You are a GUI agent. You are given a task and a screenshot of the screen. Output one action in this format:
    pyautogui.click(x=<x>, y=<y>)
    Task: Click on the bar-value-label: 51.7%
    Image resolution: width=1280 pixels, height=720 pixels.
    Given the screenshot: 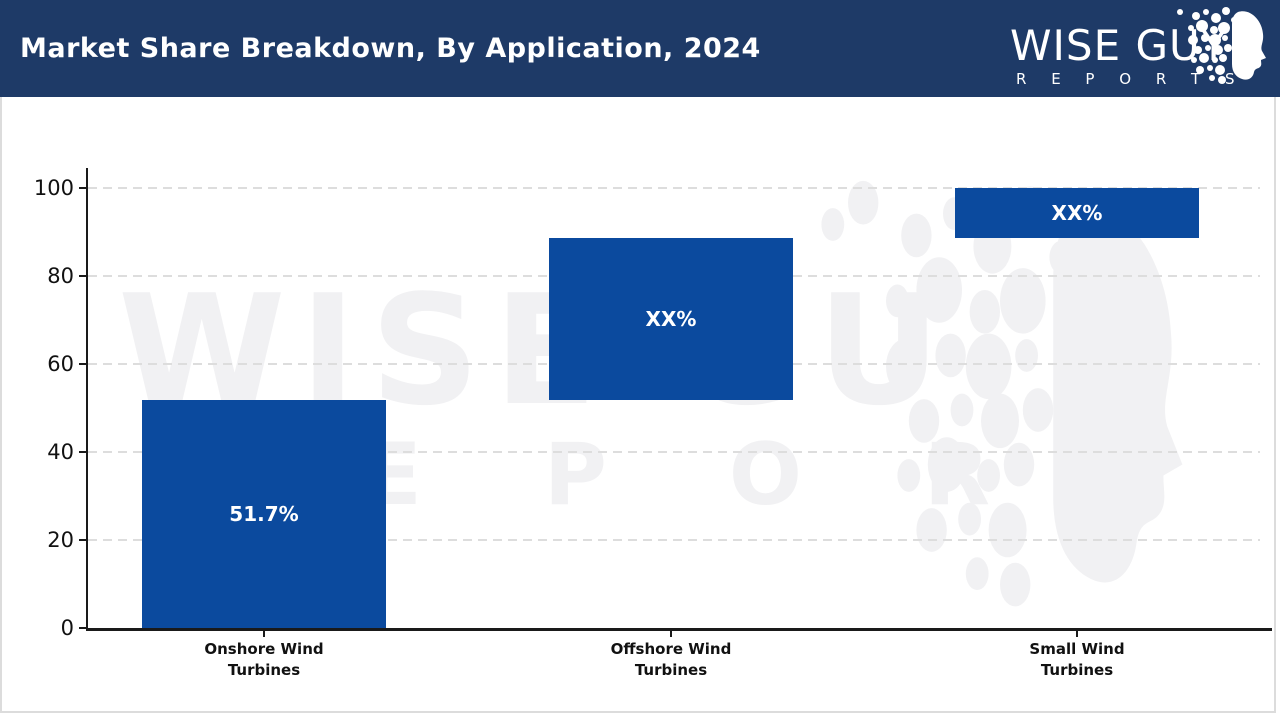 What is the action you would take?
    pyautogui.click(x=264, y=514)
    